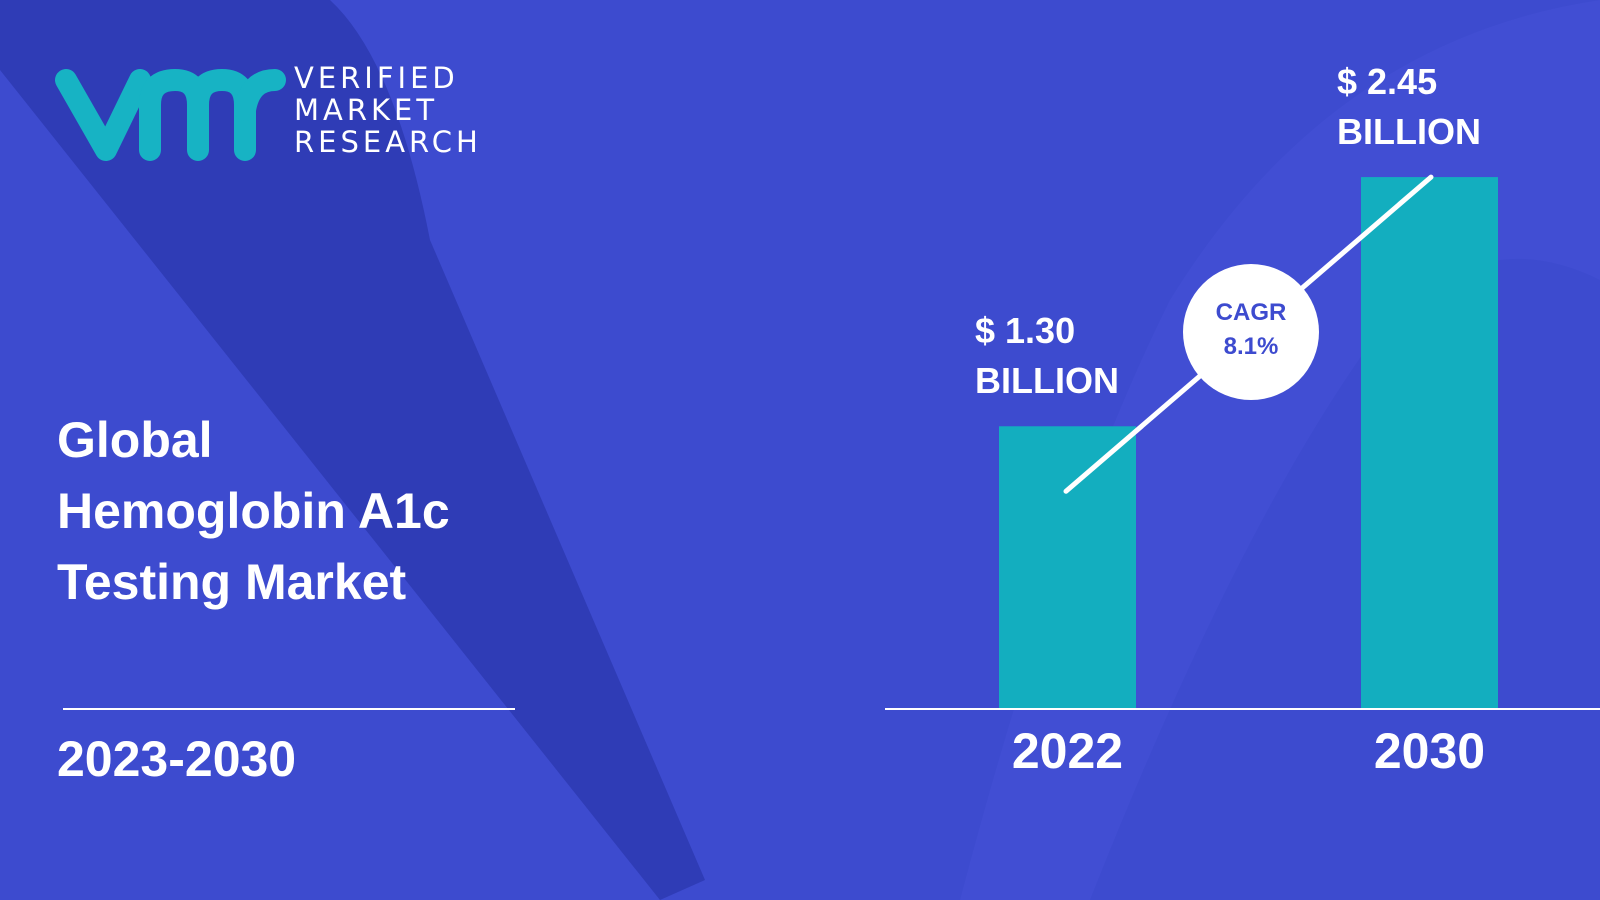 The image size is (1600, 900). I want to click on cagr-annotation: CAGR 8.1%, so click(1251, 330).